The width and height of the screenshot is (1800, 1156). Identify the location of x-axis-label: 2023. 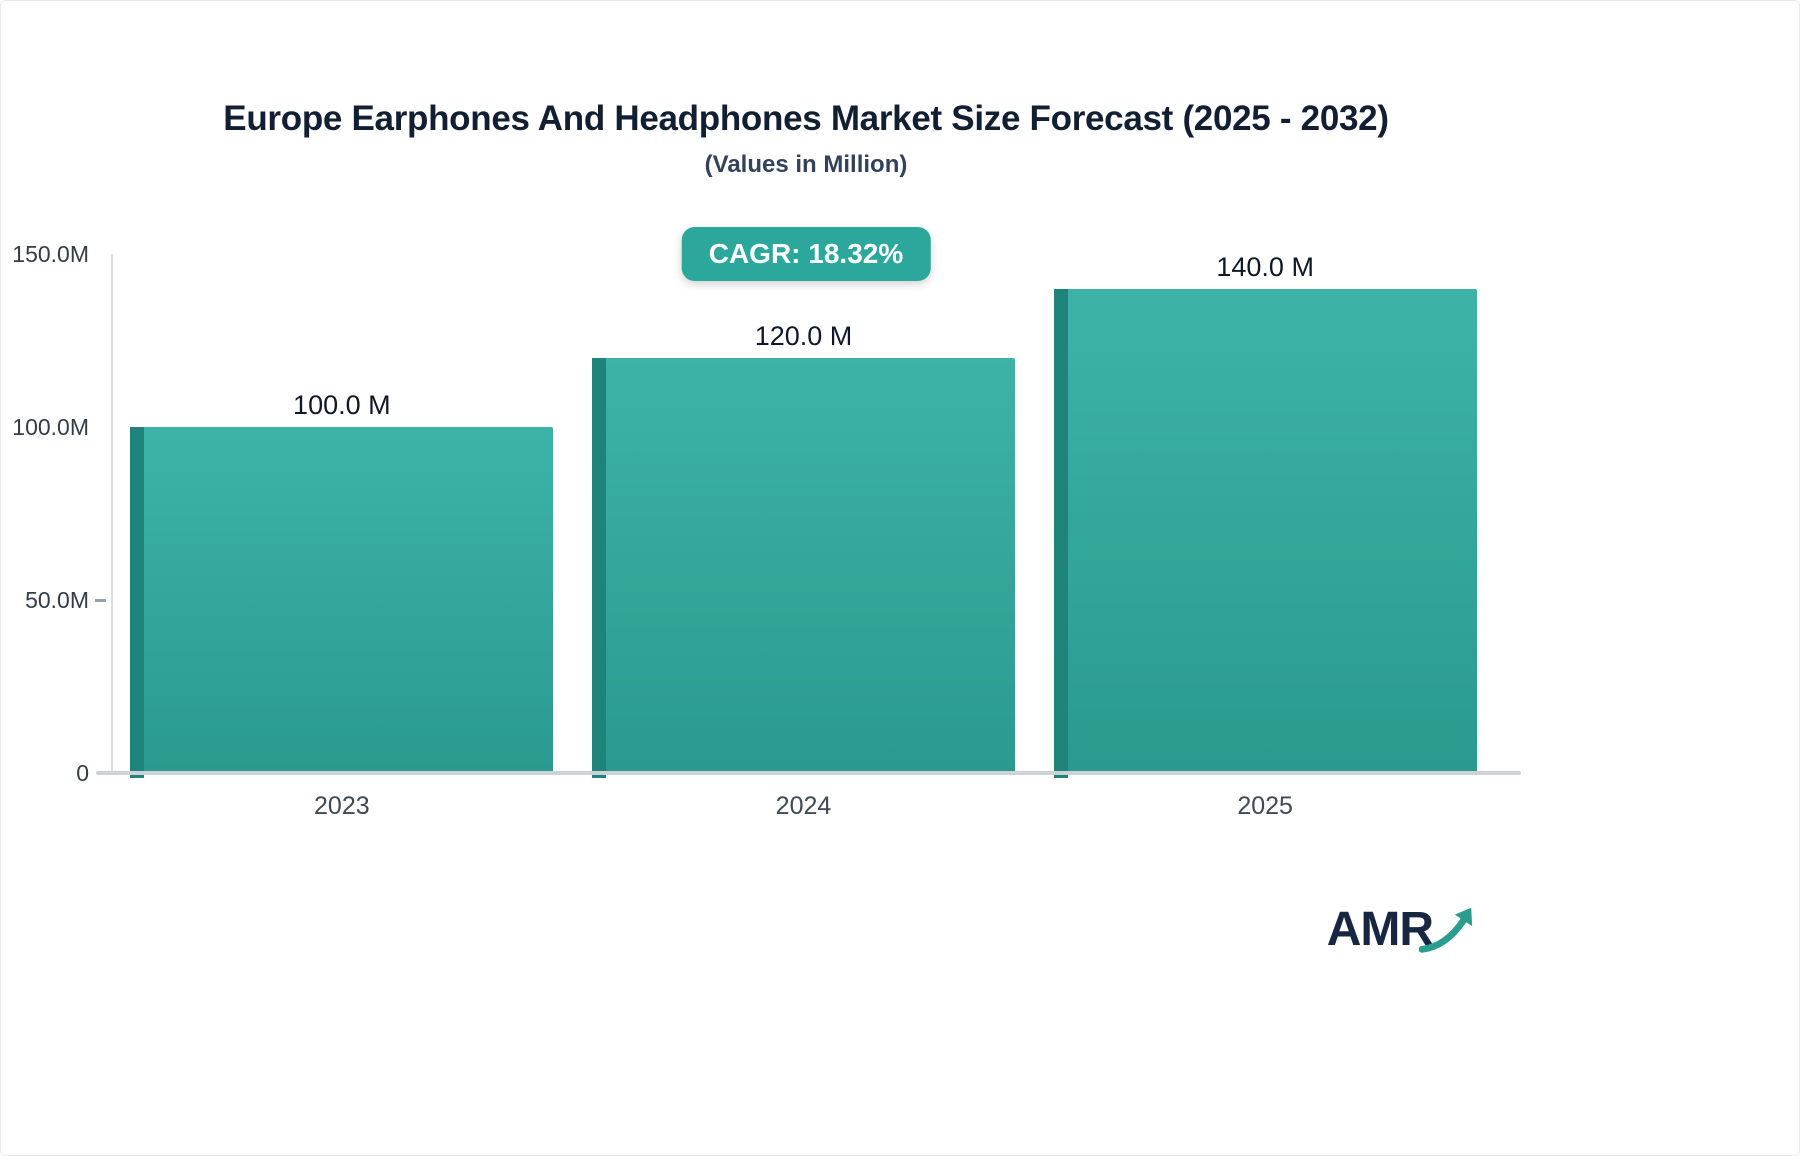
(342, 806).